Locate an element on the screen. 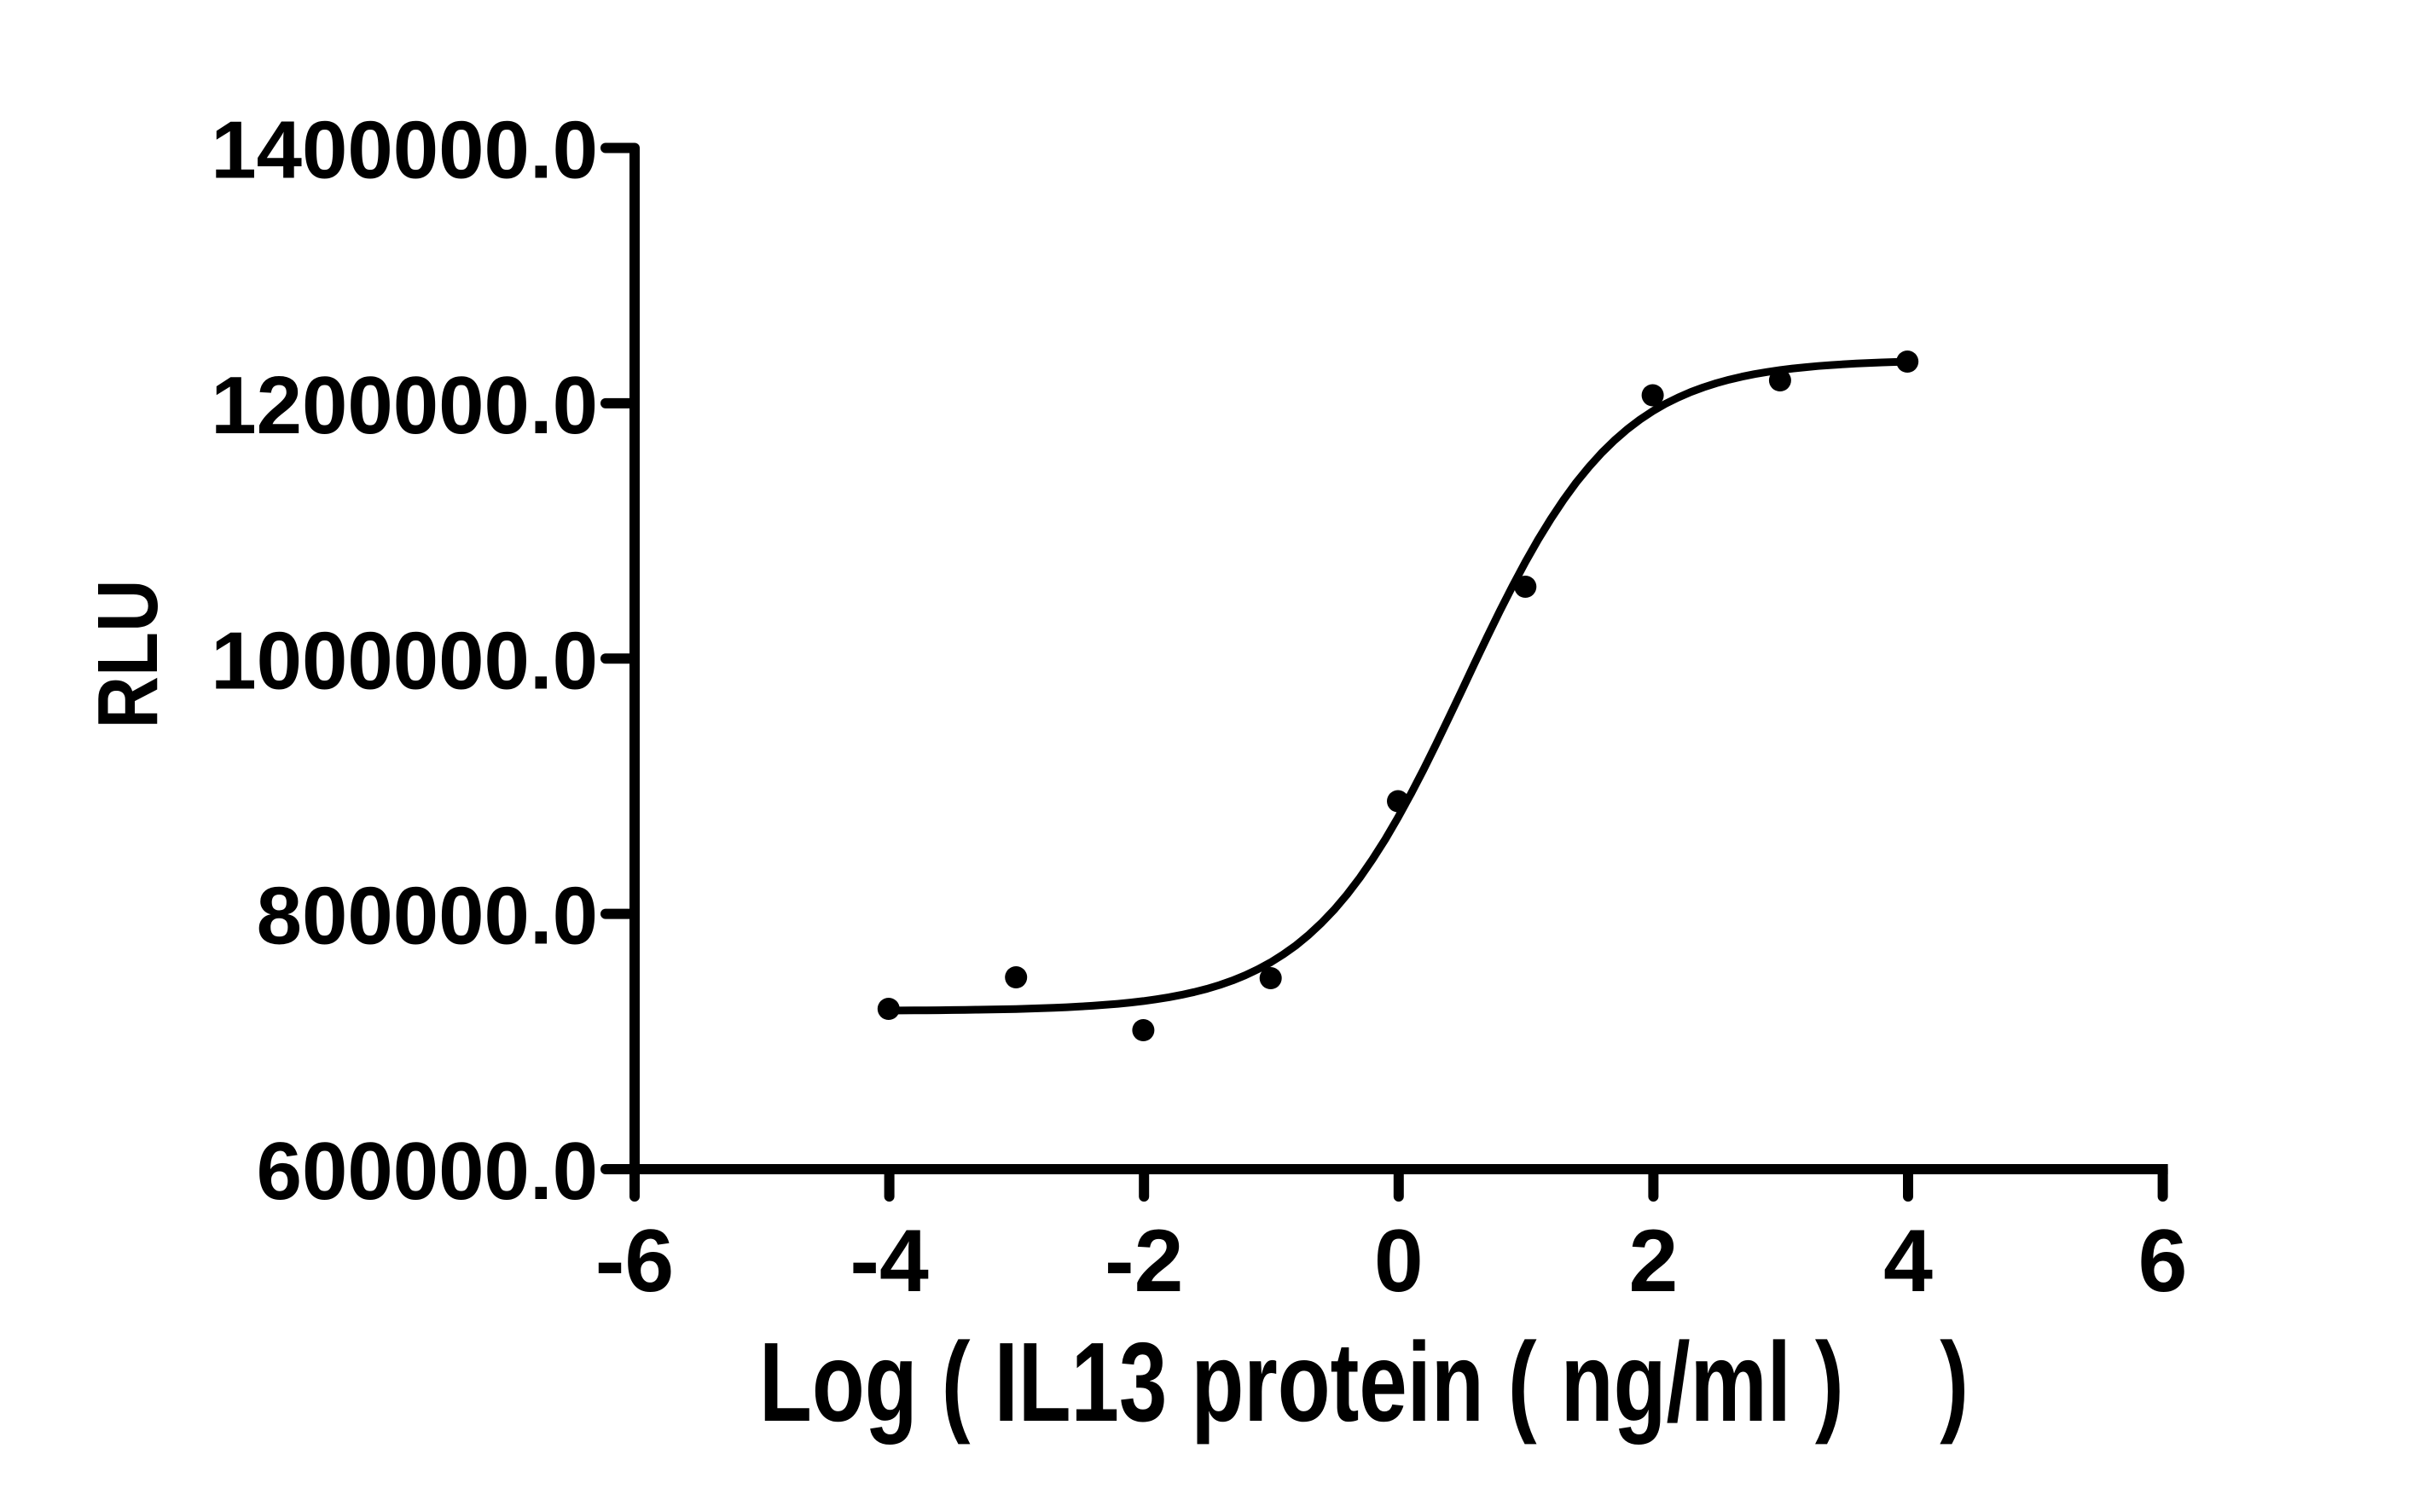 This screenshot has height=1512, width=2419. svg-text: 800000.0 is located at coordinates (427, 916).